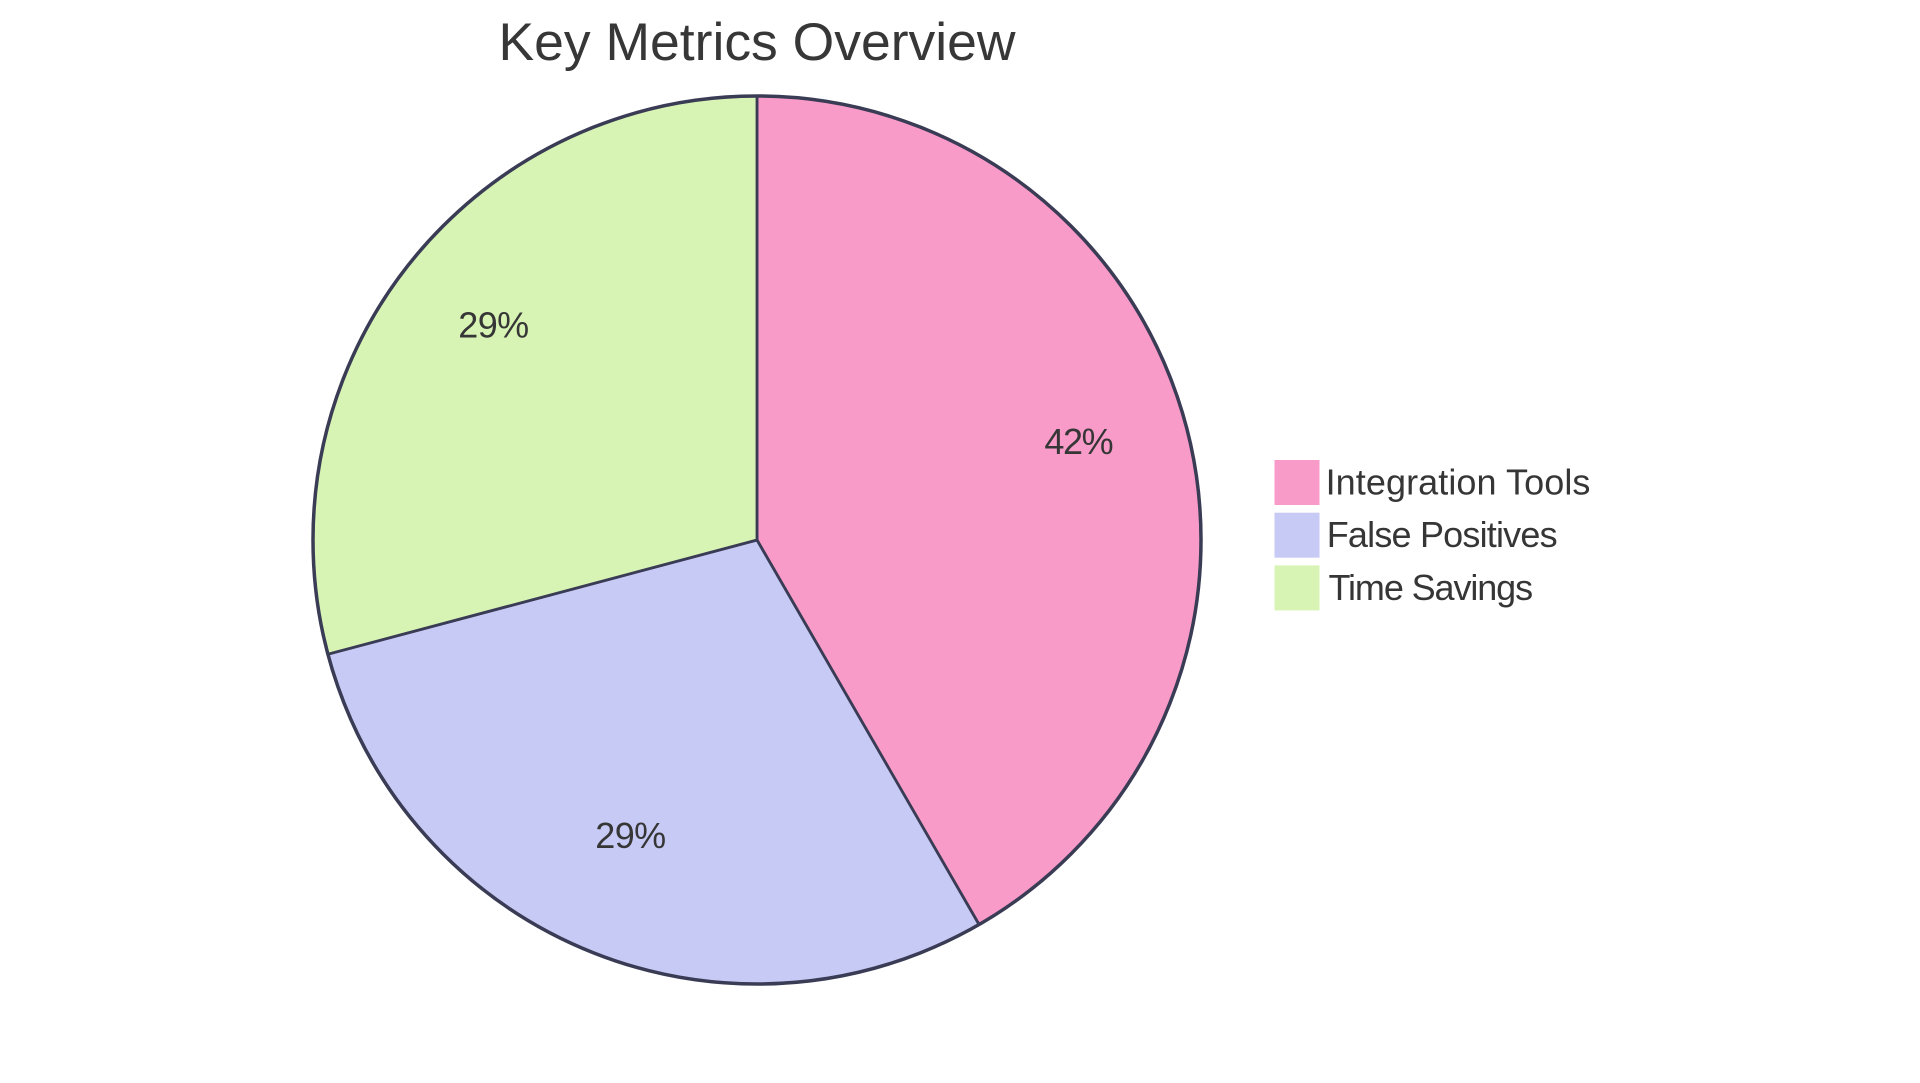  What do you see at coordinates (1458, 482) in the screenshot?
I see `svg-text: Integration Tools` at bounding box center [1458, 482].